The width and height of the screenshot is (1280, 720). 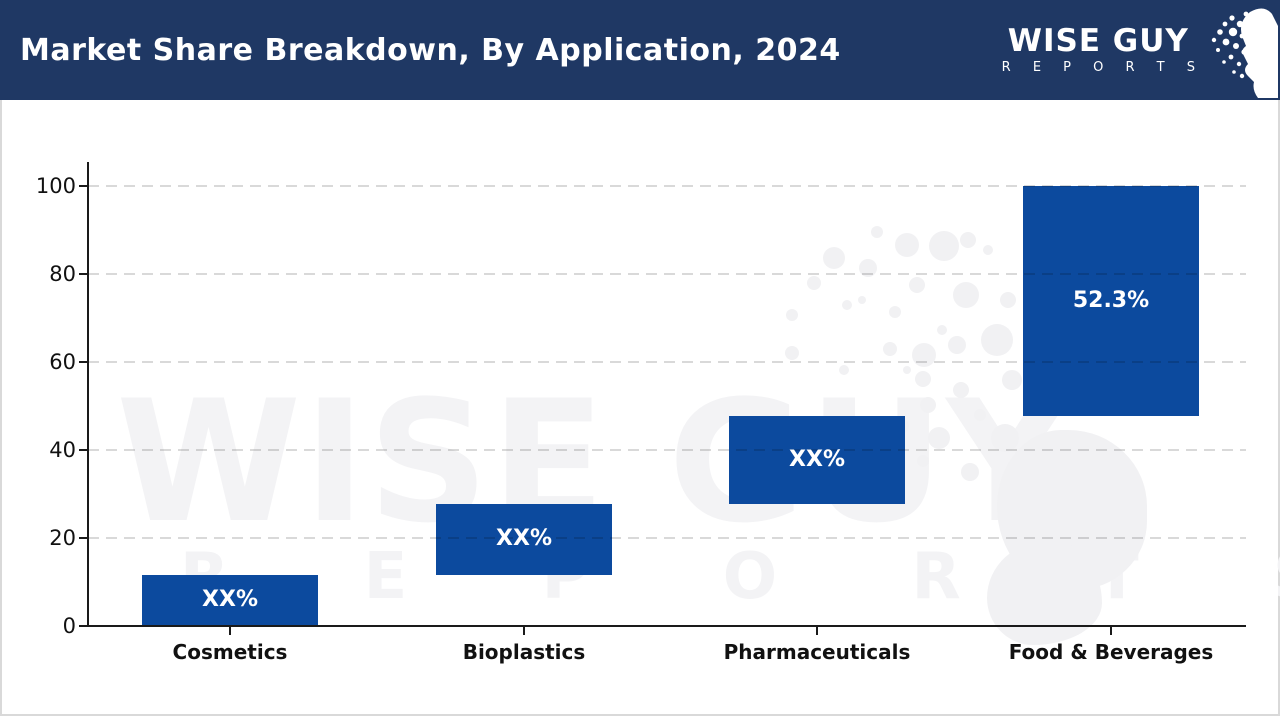 I want to click on logo-text: WISE GUY R E P O R T S, so click(x=1098, y=50).